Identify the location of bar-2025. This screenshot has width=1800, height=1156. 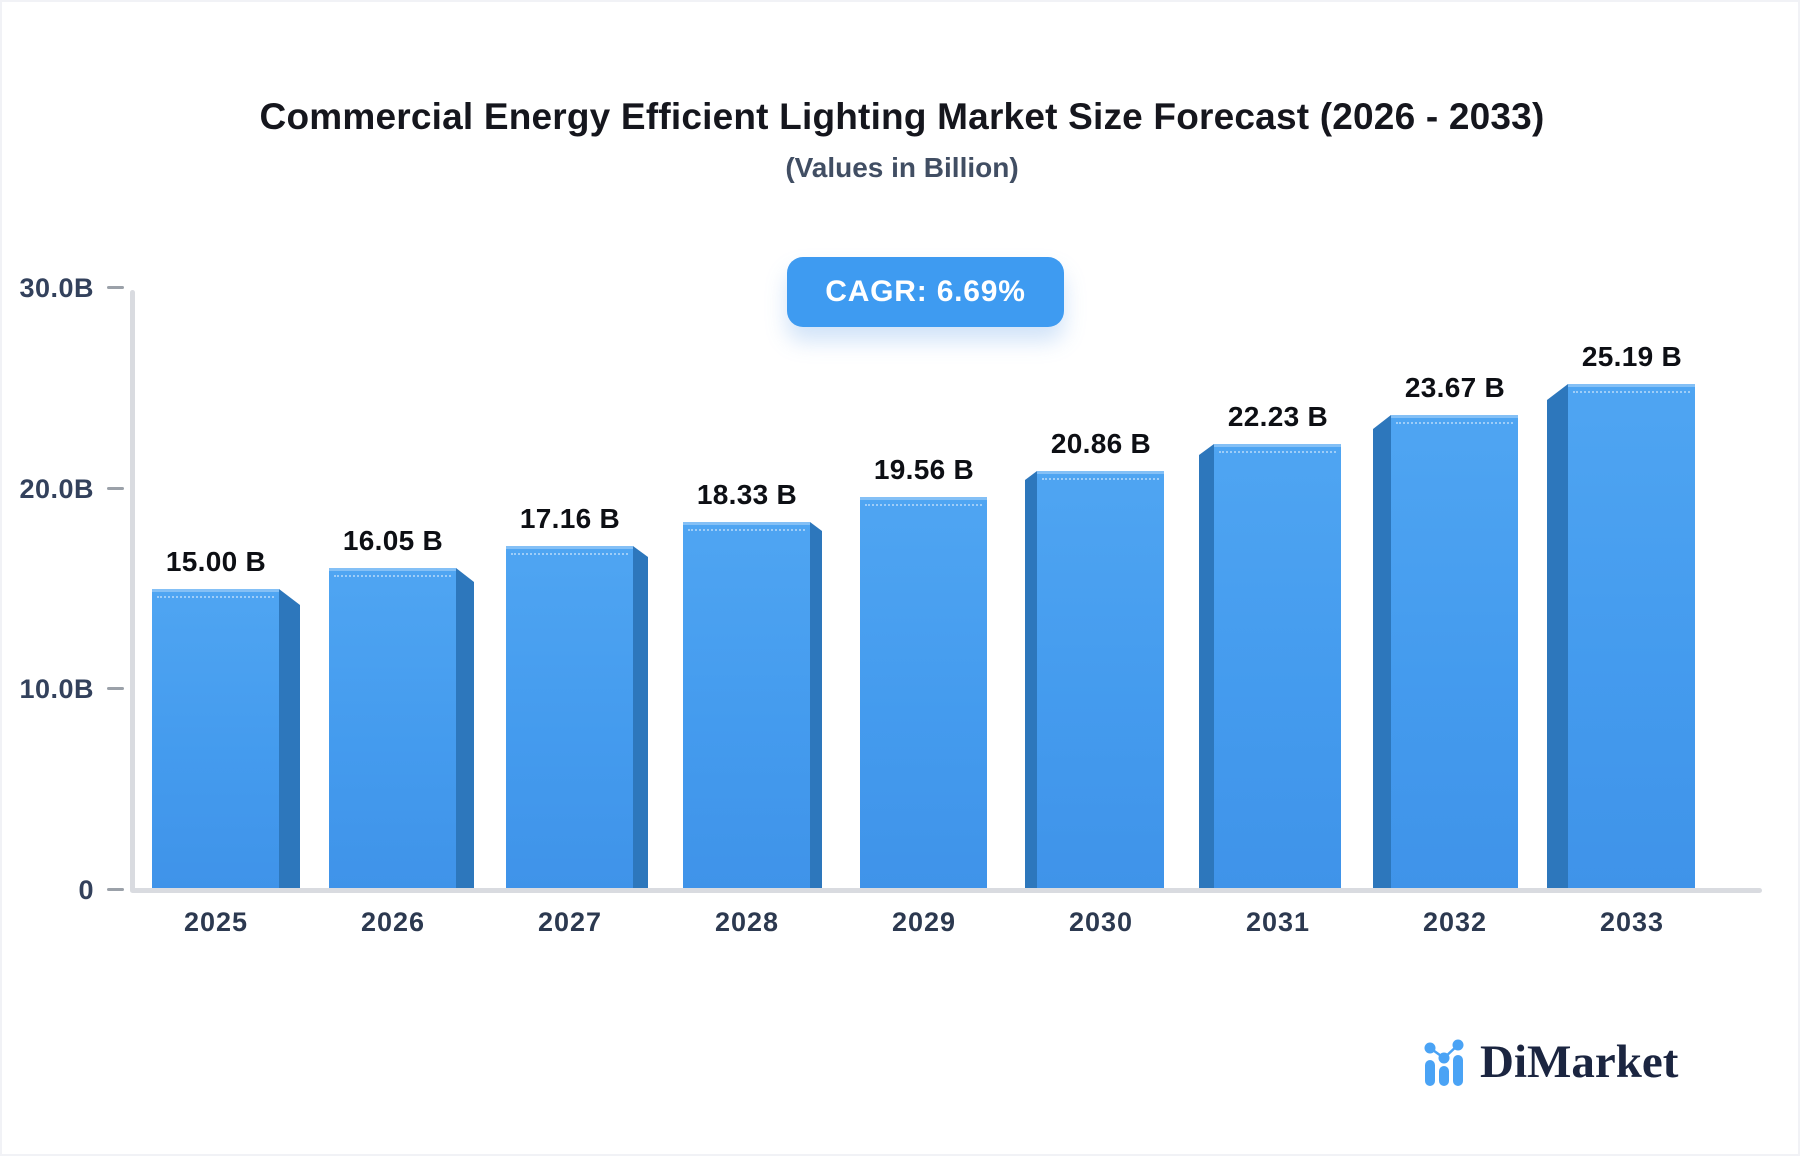
(215, 739).